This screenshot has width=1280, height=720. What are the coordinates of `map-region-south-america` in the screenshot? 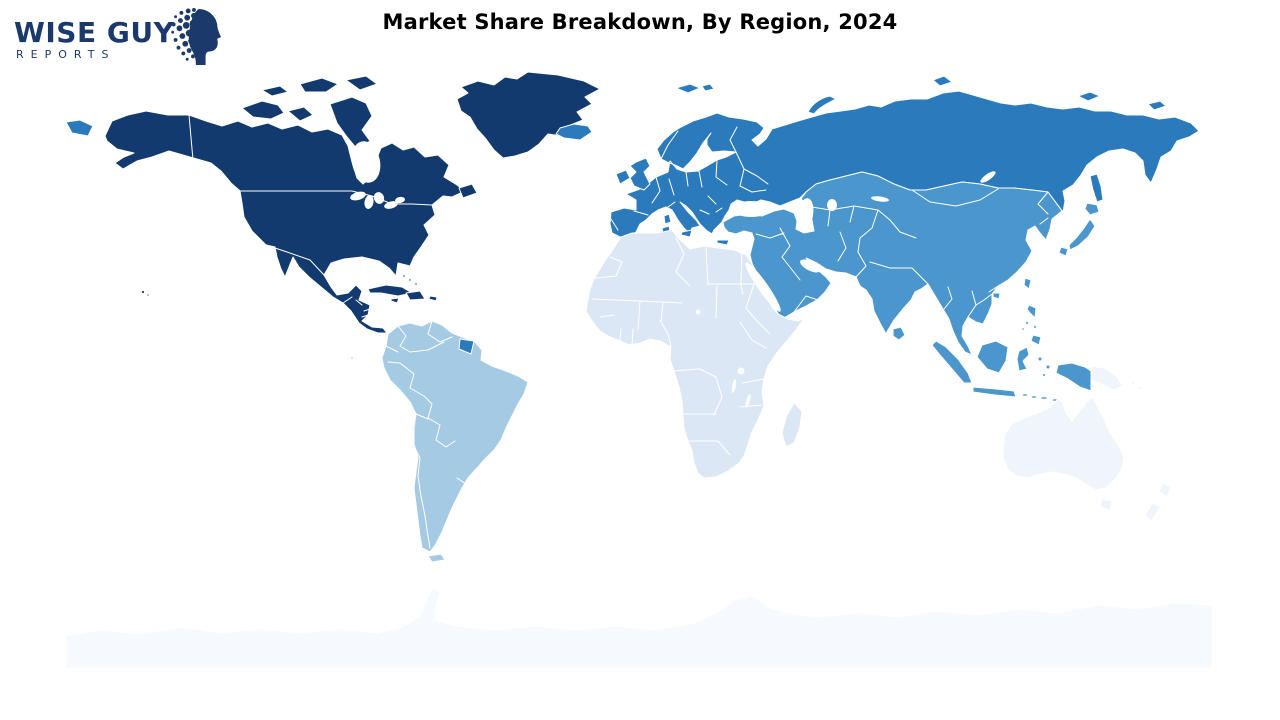 It's located at (439, 441).